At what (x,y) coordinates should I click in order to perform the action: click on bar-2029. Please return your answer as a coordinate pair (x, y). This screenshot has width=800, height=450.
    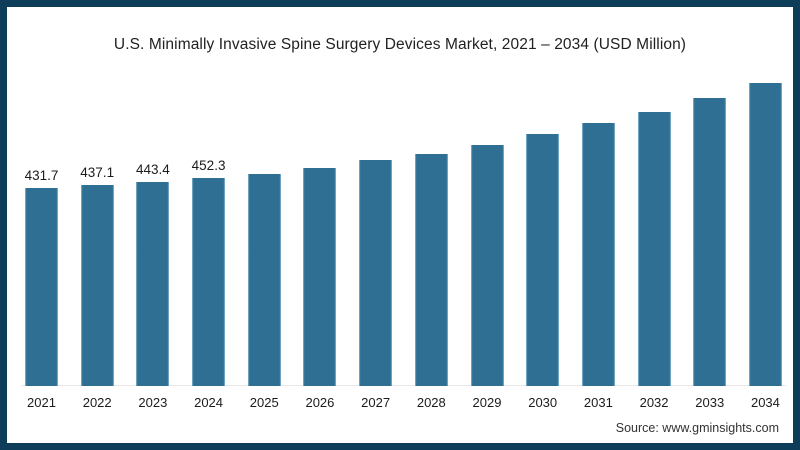
    Looking at the image, I should click on (487, 265).